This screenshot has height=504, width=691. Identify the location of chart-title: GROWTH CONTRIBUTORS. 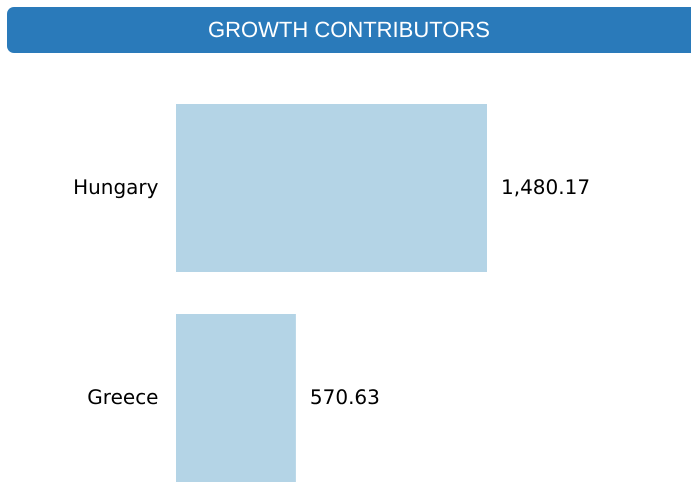
(349, 30).